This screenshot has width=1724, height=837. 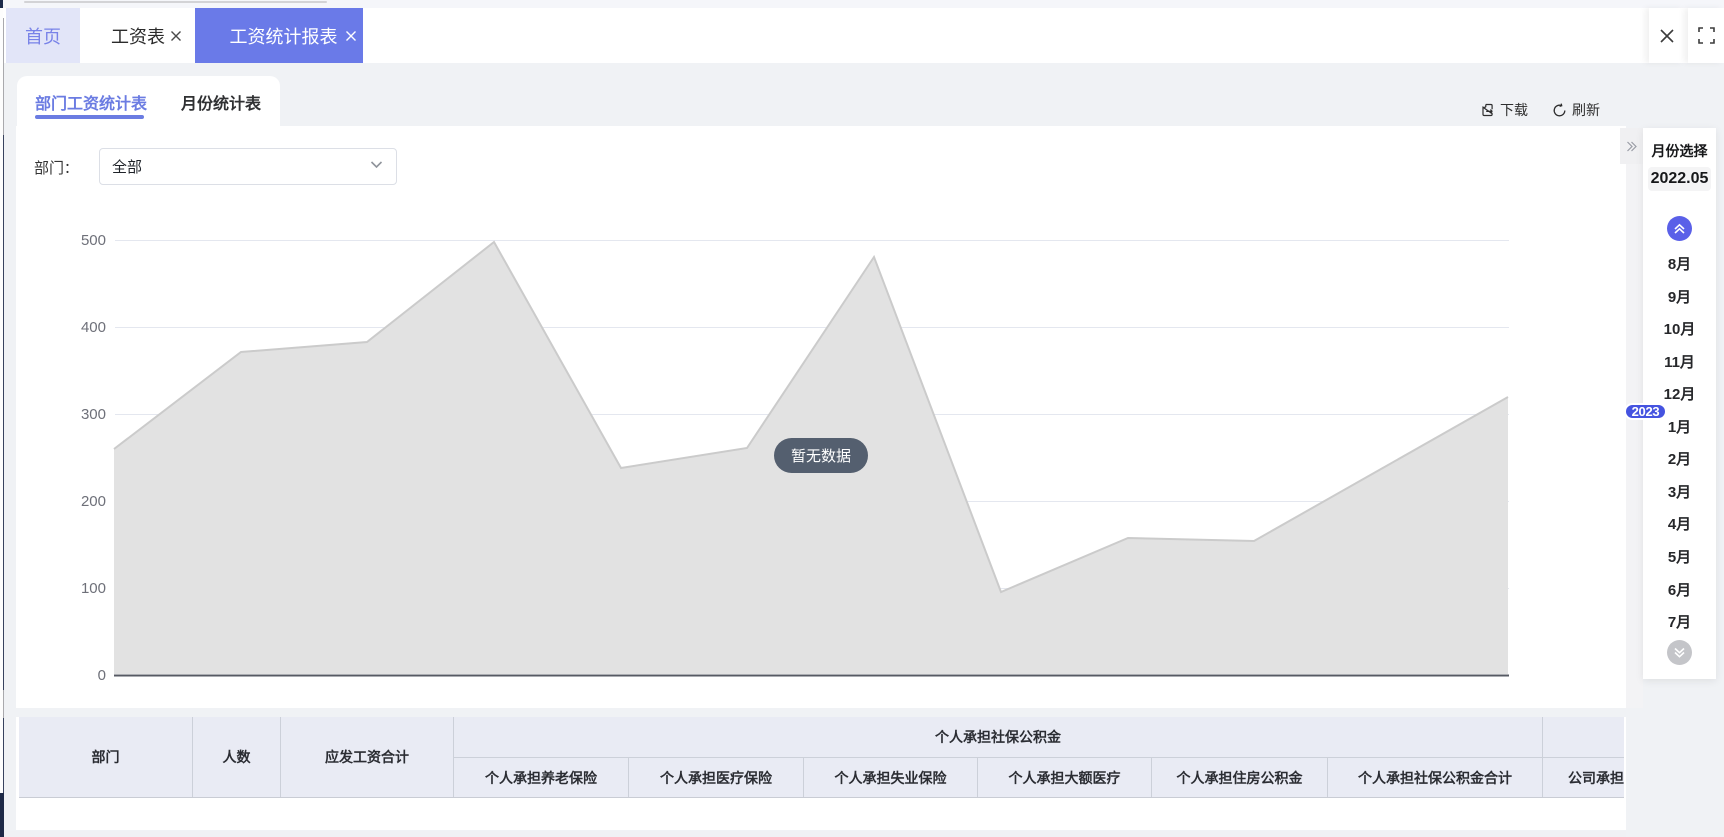 What do you see at coordinates (93, 240) in the screenshot?
I see `svg-text: 500` at bounding box center [93, 240].